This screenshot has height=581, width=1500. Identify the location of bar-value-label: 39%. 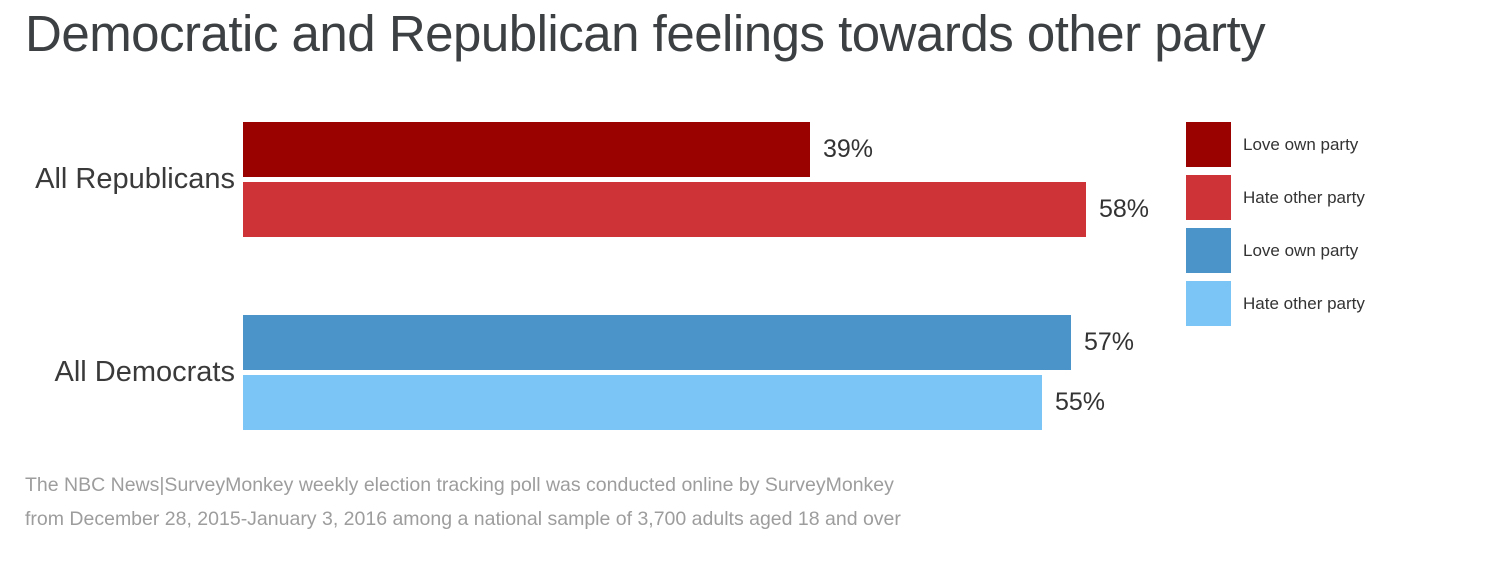
(848, 149).